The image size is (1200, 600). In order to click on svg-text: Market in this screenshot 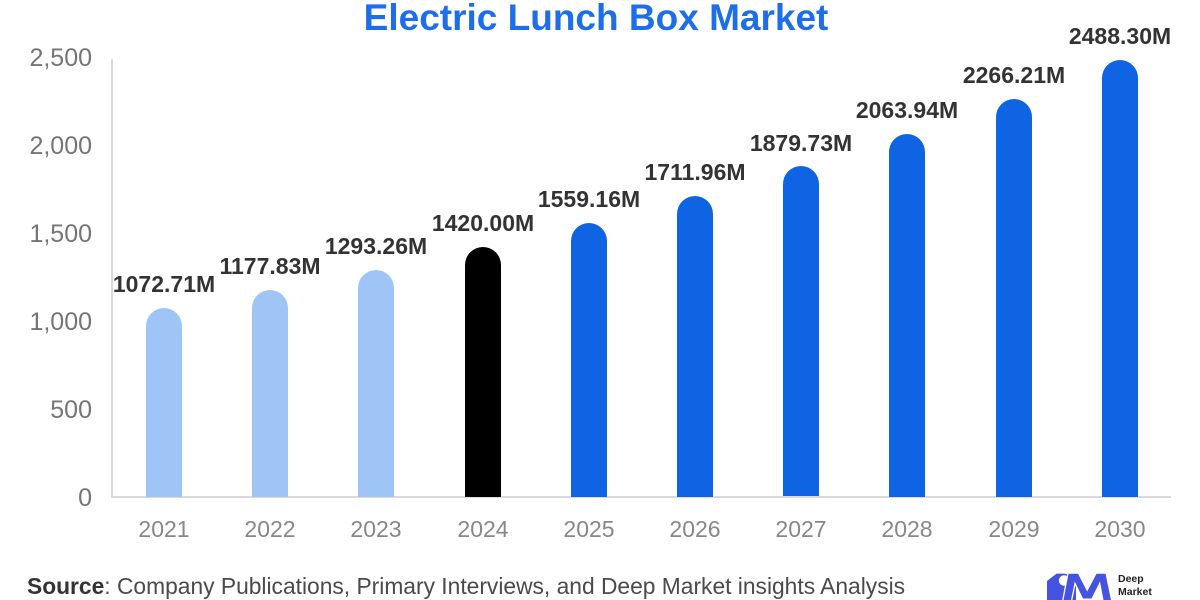, I will do `click(1135, 592)`.